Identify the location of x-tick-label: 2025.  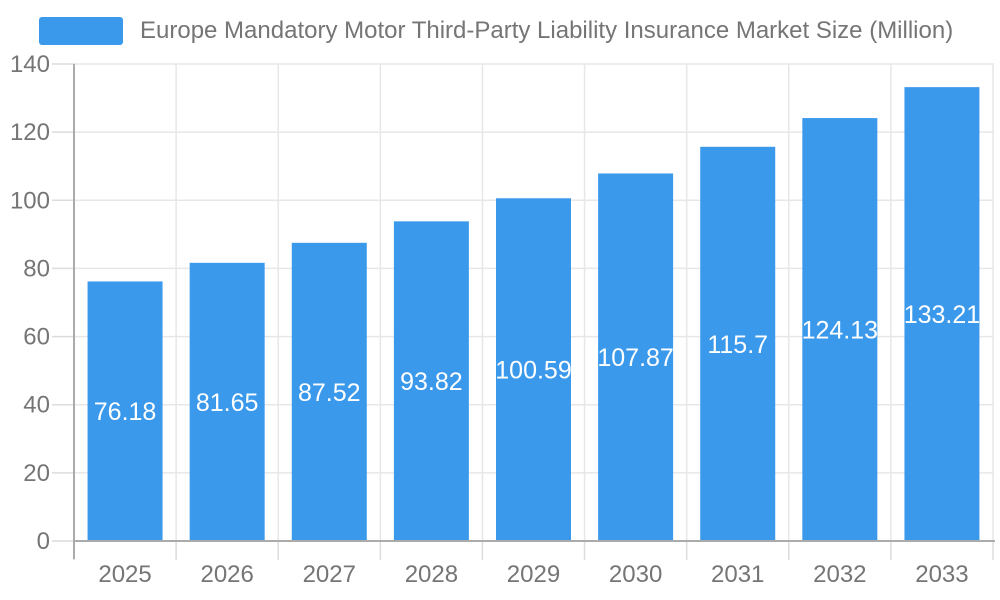
(124, 574).